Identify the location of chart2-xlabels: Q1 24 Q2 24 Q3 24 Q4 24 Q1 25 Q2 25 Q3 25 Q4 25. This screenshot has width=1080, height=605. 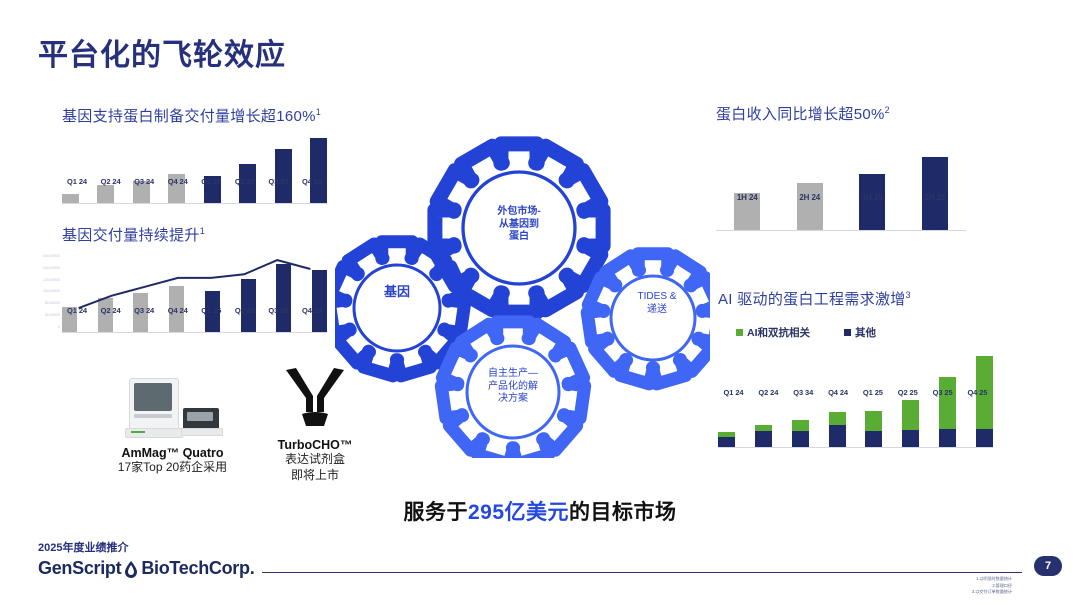
(194, 310).